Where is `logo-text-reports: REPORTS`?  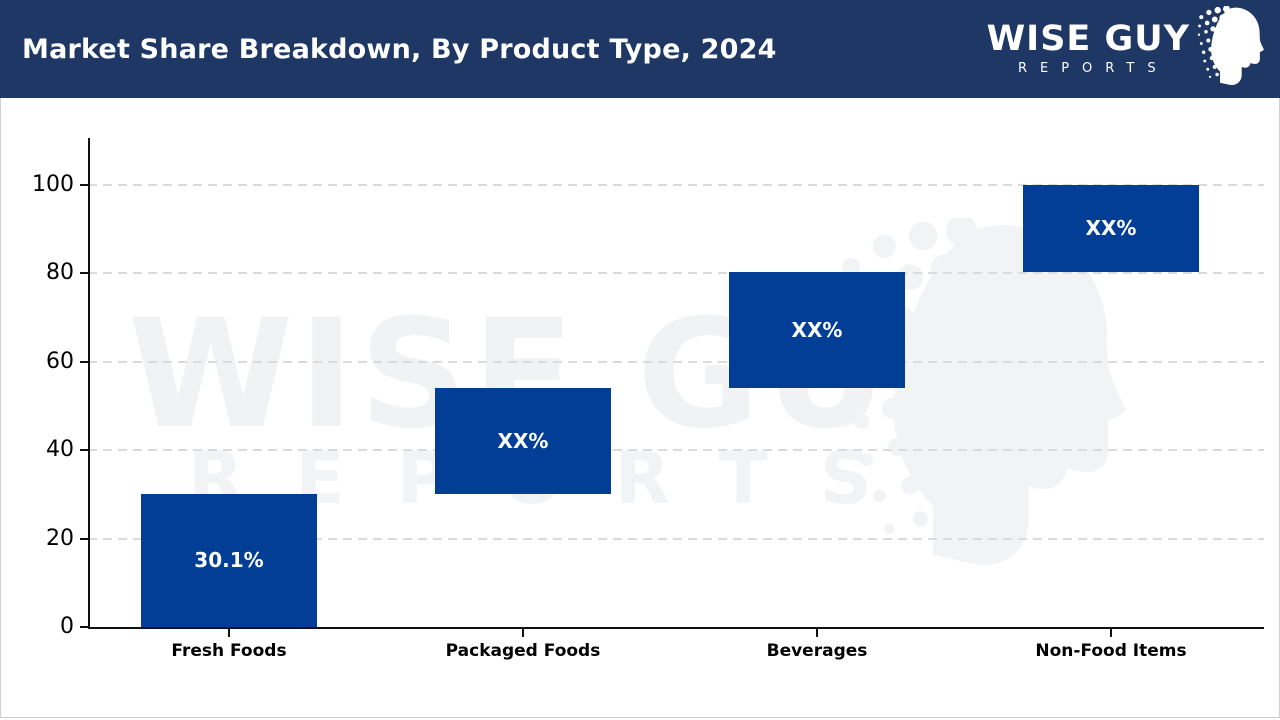
logo-text-reports: REPORTS is located at coordinates (1093, 68).